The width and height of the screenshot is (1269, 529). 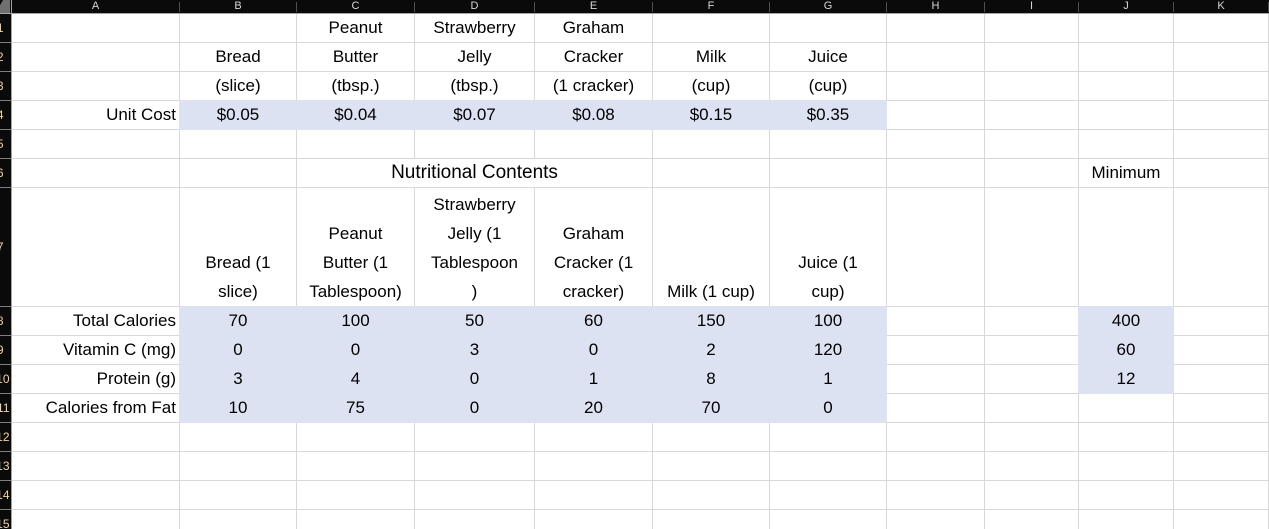 What do you see at coordinates (5, 6) in the screenshot?
I see `select-all-corner` at bounding box center [5, 6].